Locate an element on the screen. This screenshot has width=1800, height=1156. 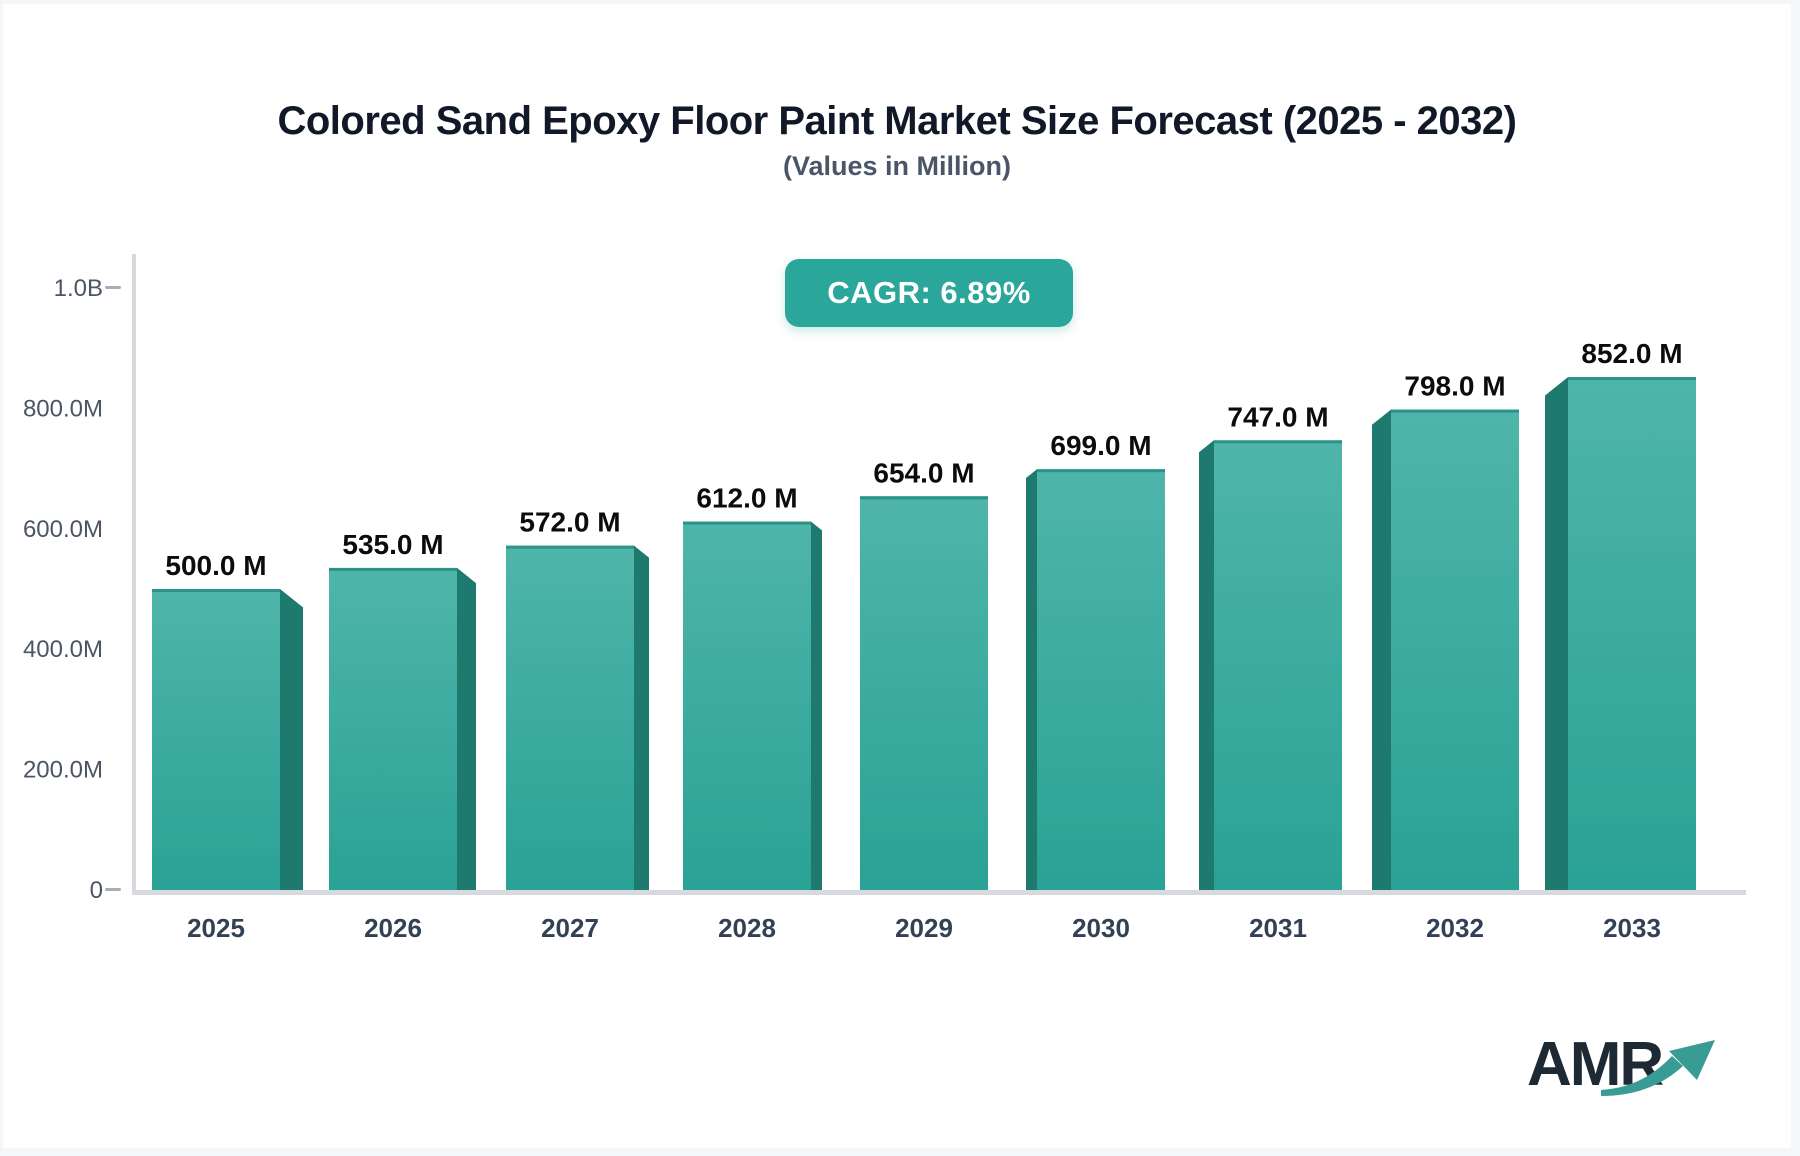
y-axis-label: 1.0B is located at coordinates (78, 288).